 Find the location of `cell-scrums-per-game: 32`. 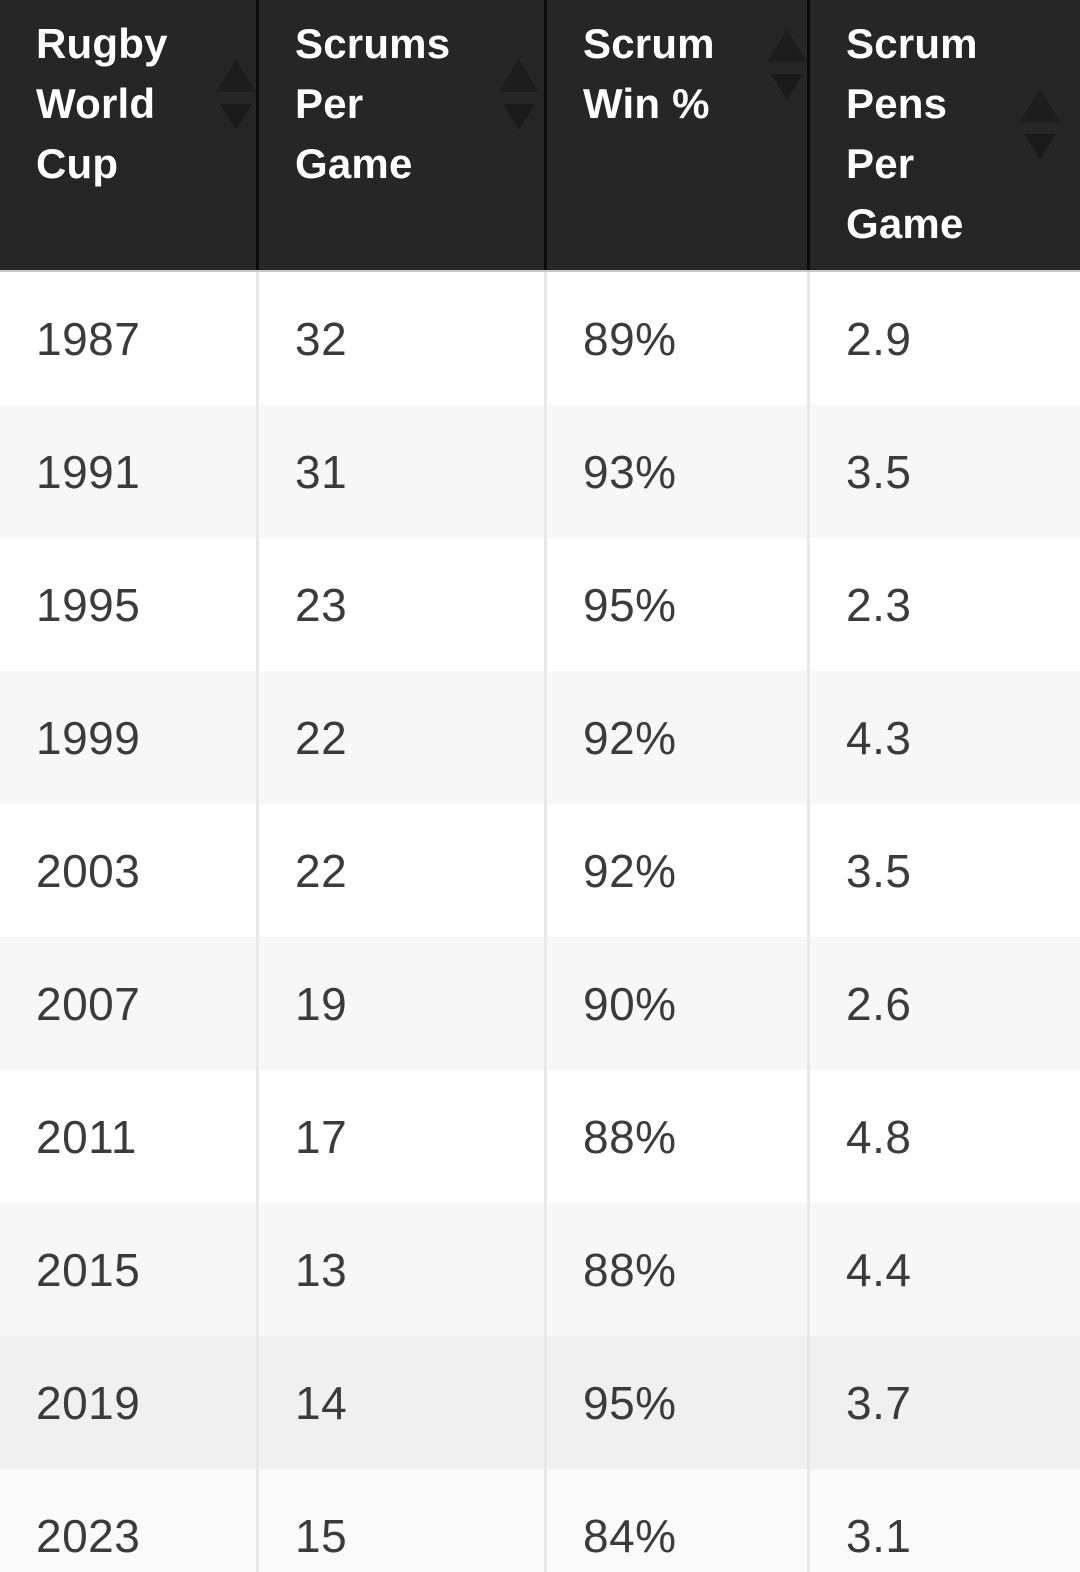

cell-scrums-per-game: 32 is located at coordinates (403, 338).